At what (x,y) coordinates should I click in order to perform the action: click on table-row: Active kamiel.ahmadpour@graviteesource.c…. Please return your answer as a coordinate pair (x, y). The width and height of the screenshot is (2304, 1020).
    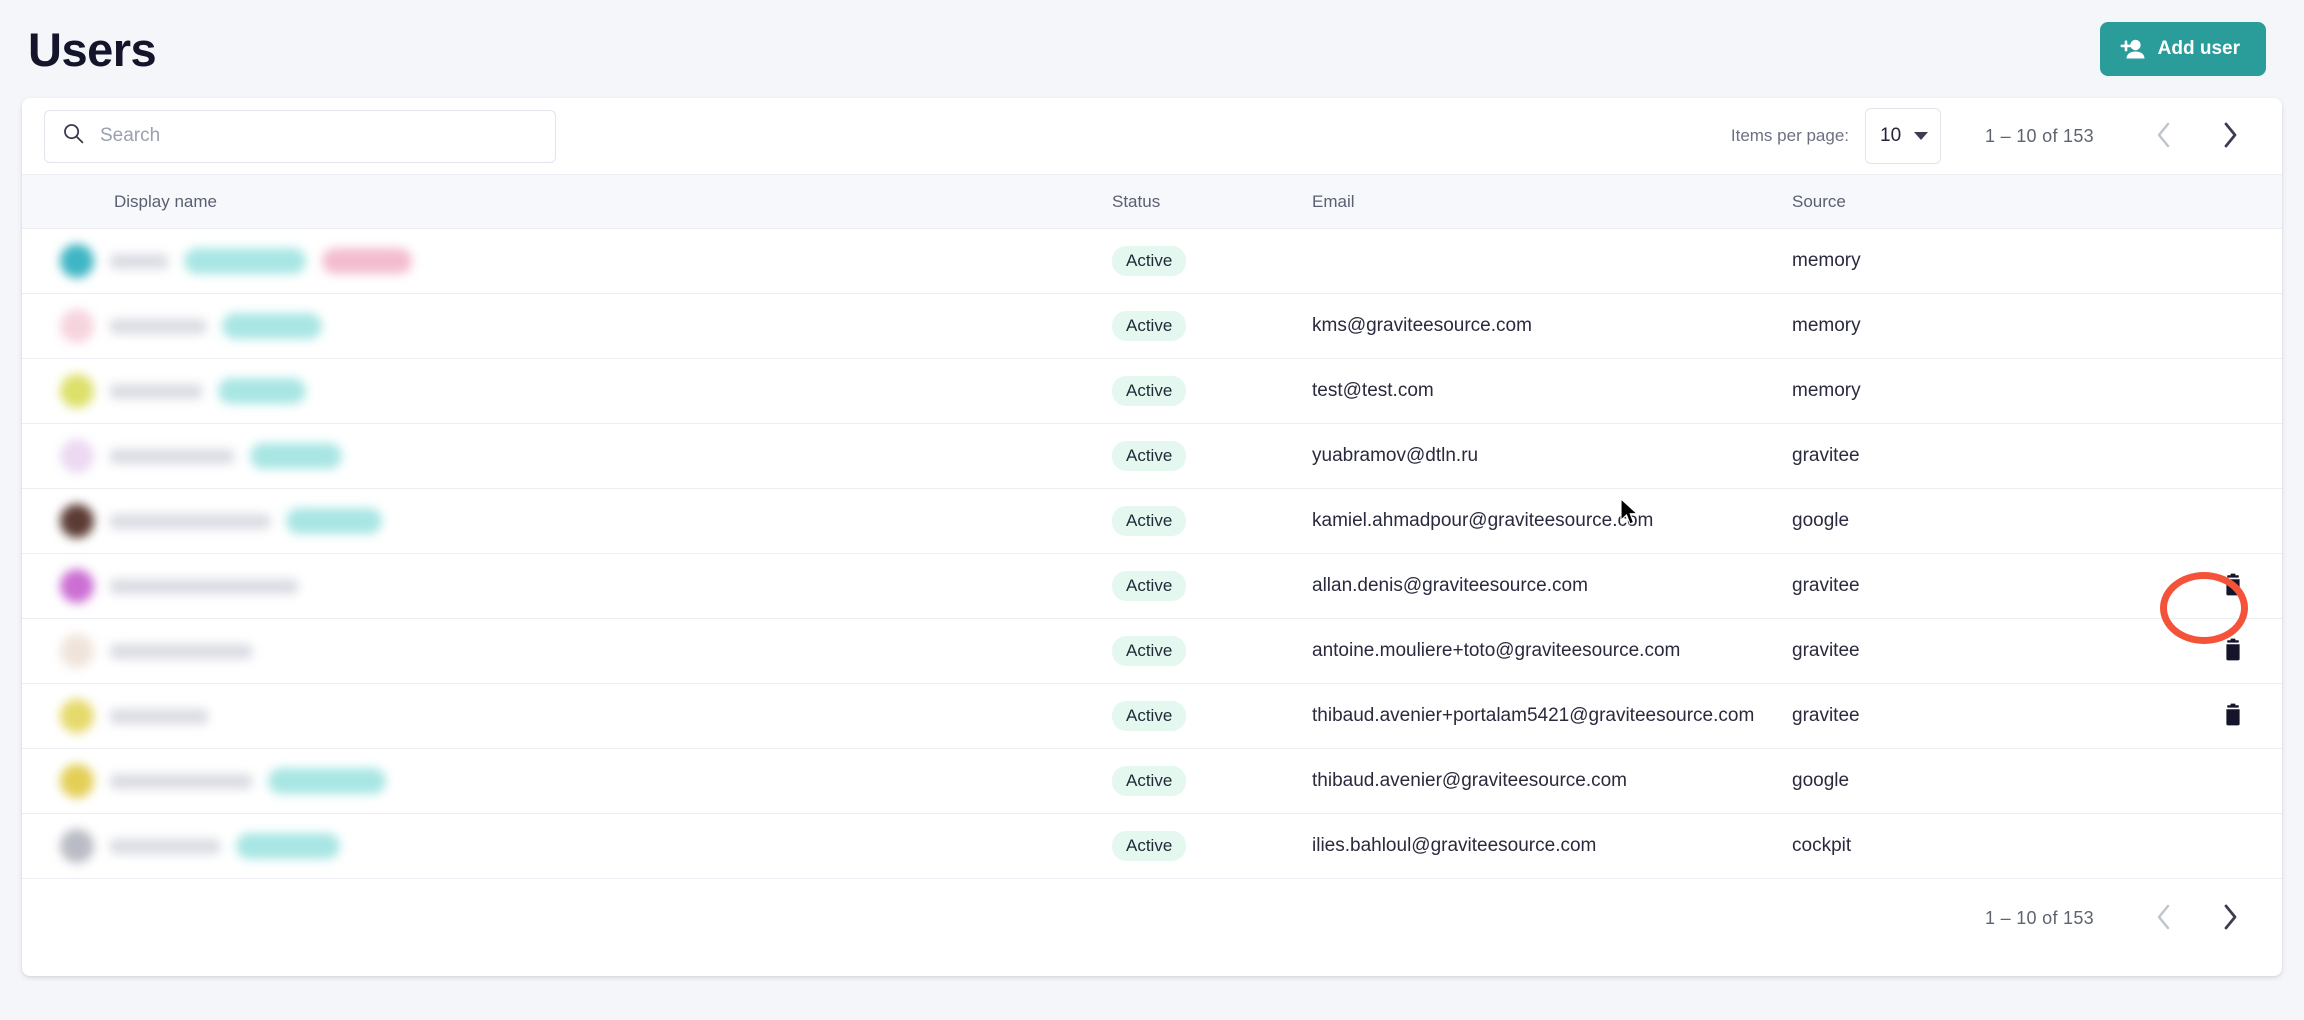
    Looking at the image, I should click on (1152, 521).